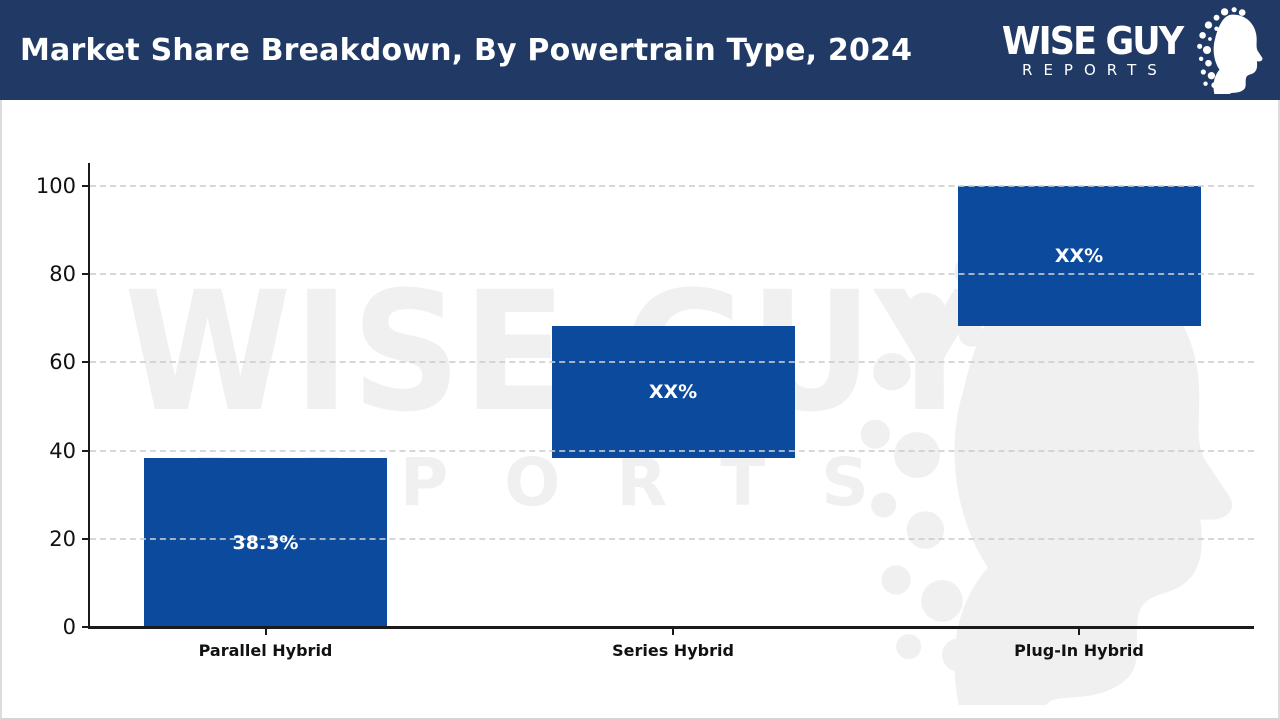 The height and width of the screenshot is (720, 1280). Describe the element at coordinates (62, 274) in the screenshot. I see `y-tick-label: 80` at that location.